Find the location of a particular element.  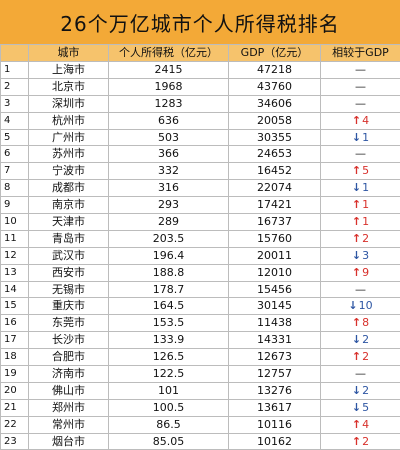

row-city: 长沙市 is located at coordinates (69, 340).